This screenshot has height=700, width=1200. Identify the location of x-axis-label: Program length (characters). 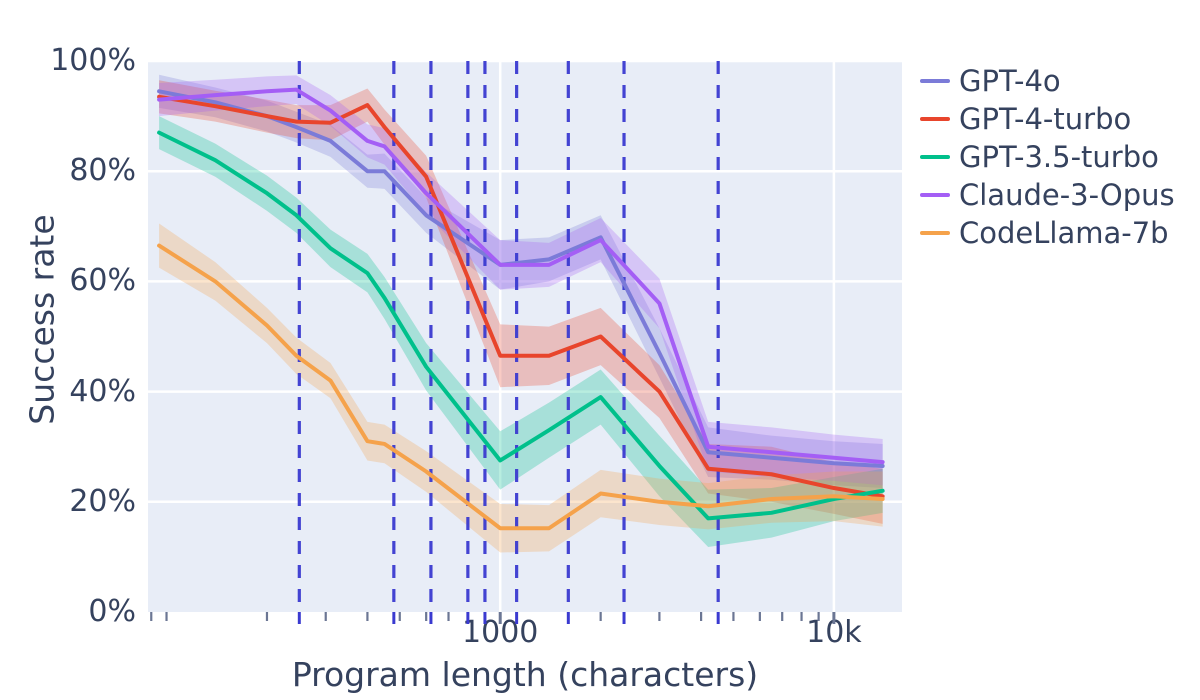
(525, 674).